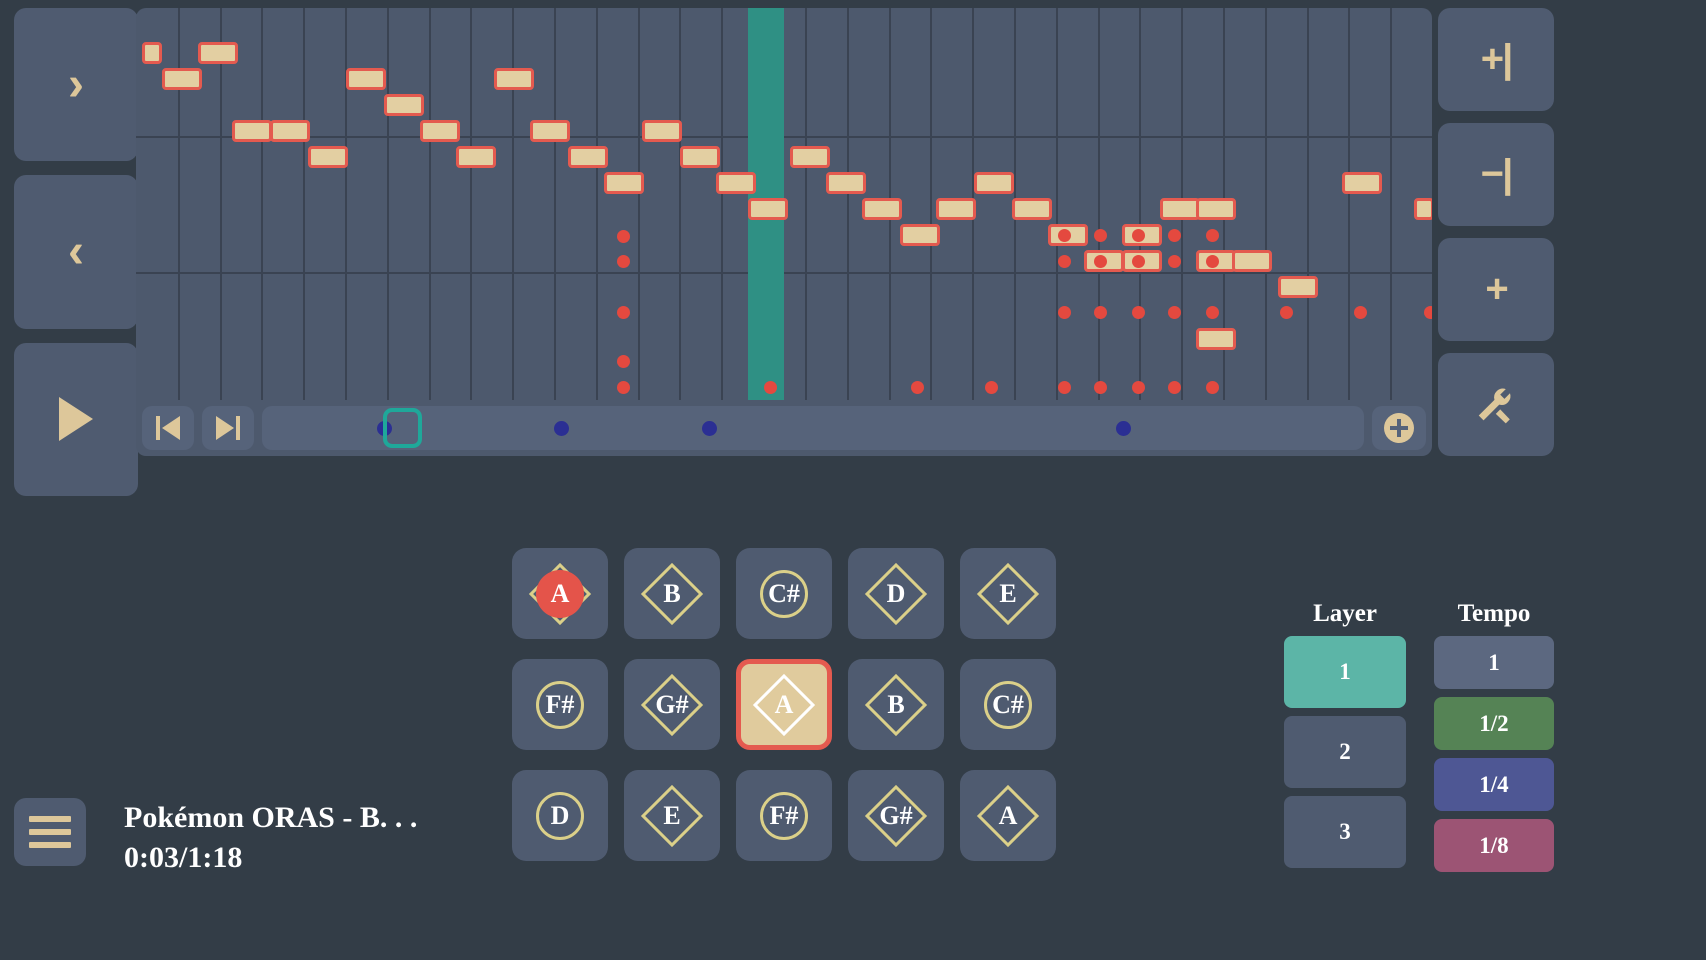  Describe the element at coordinates (76, 85) in the screenshot. I see `next-page-button: ›` at that location.